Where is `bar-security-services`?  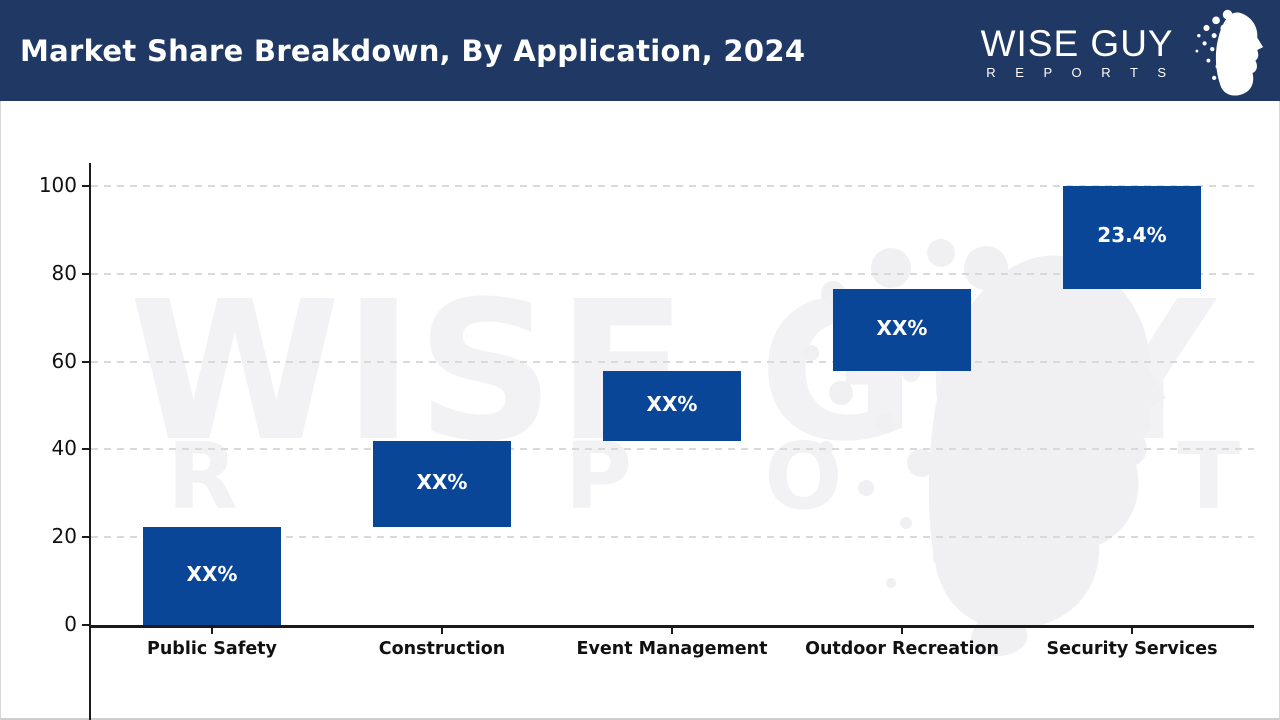 bar-security-services is located at coordinates (1132, 237).